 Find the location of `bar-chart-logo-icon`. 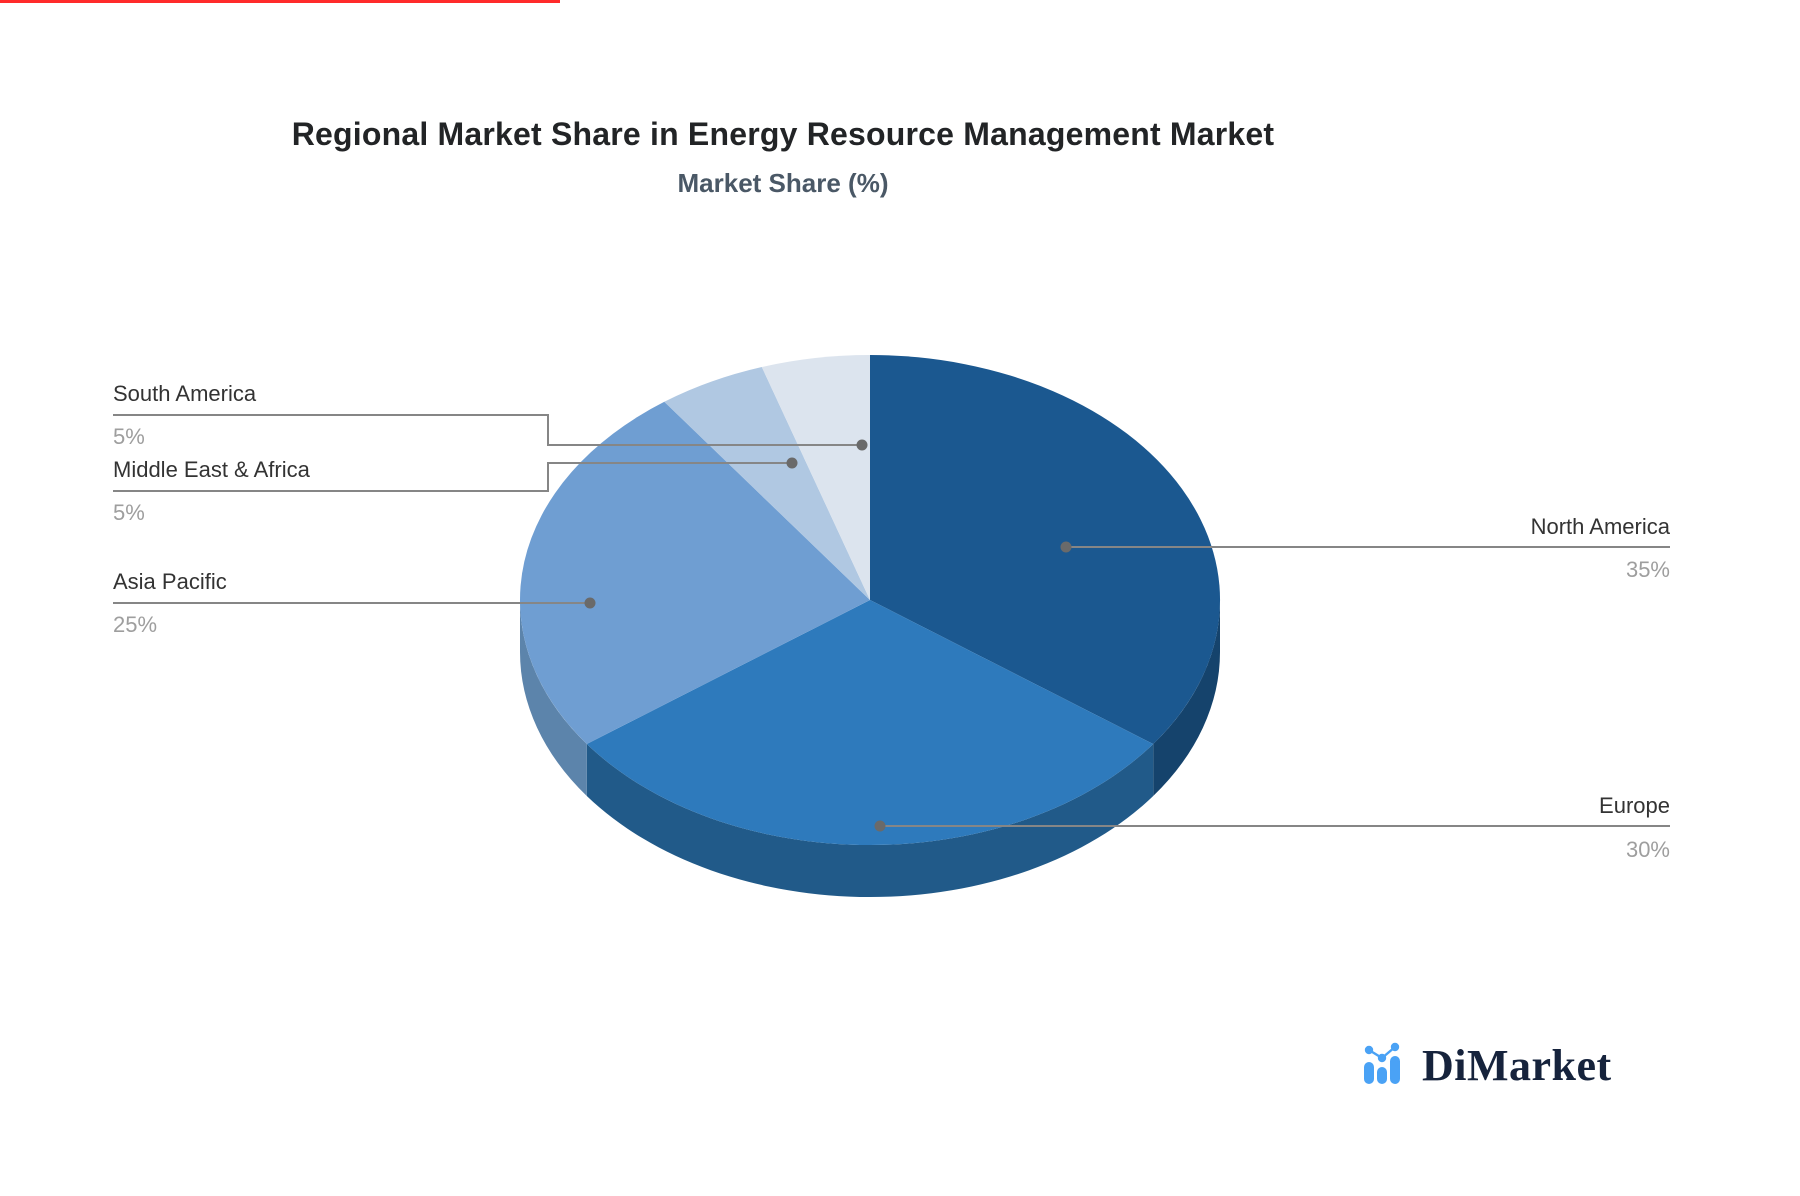

bar-chart-logo-icon is located at coordinates (1382, 1063).